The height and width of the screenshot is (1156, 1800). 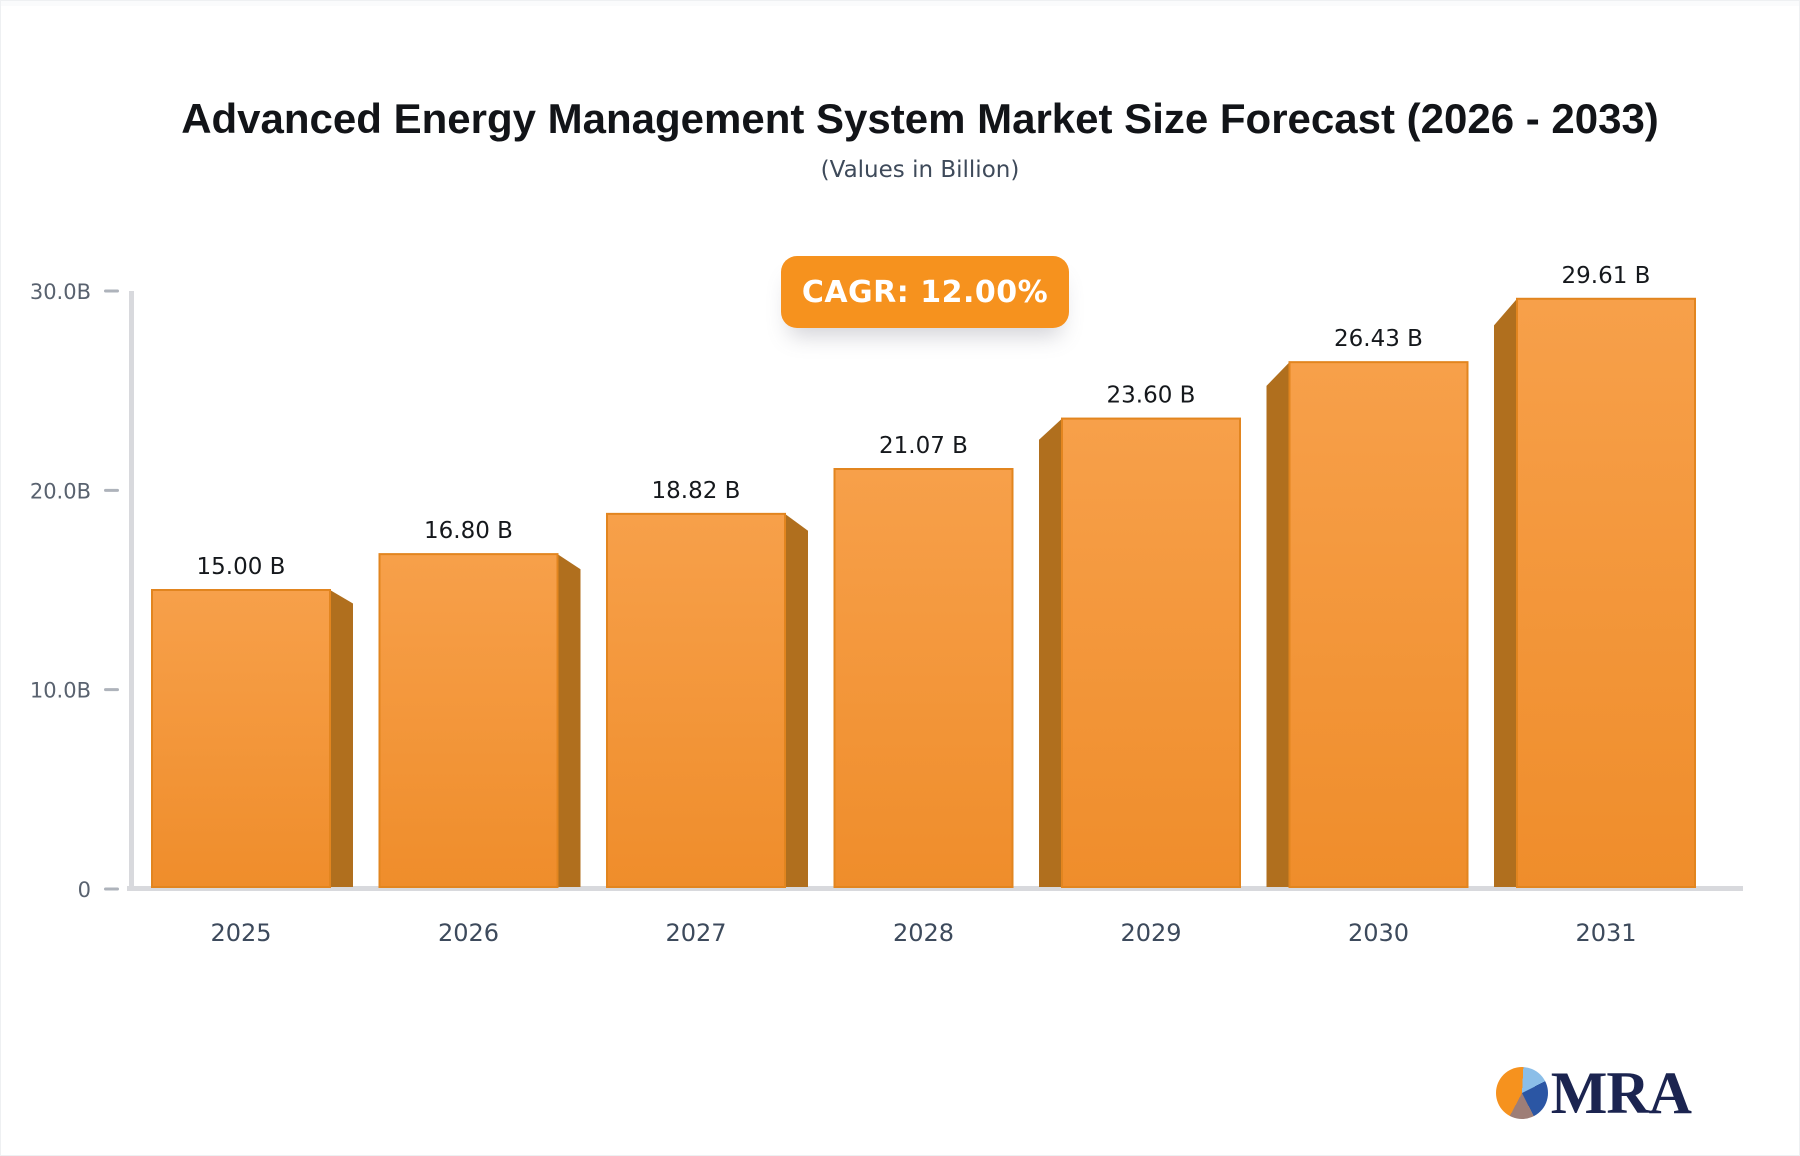 I want to click on x-tick-label: 2028, so click(x=923, y=933).